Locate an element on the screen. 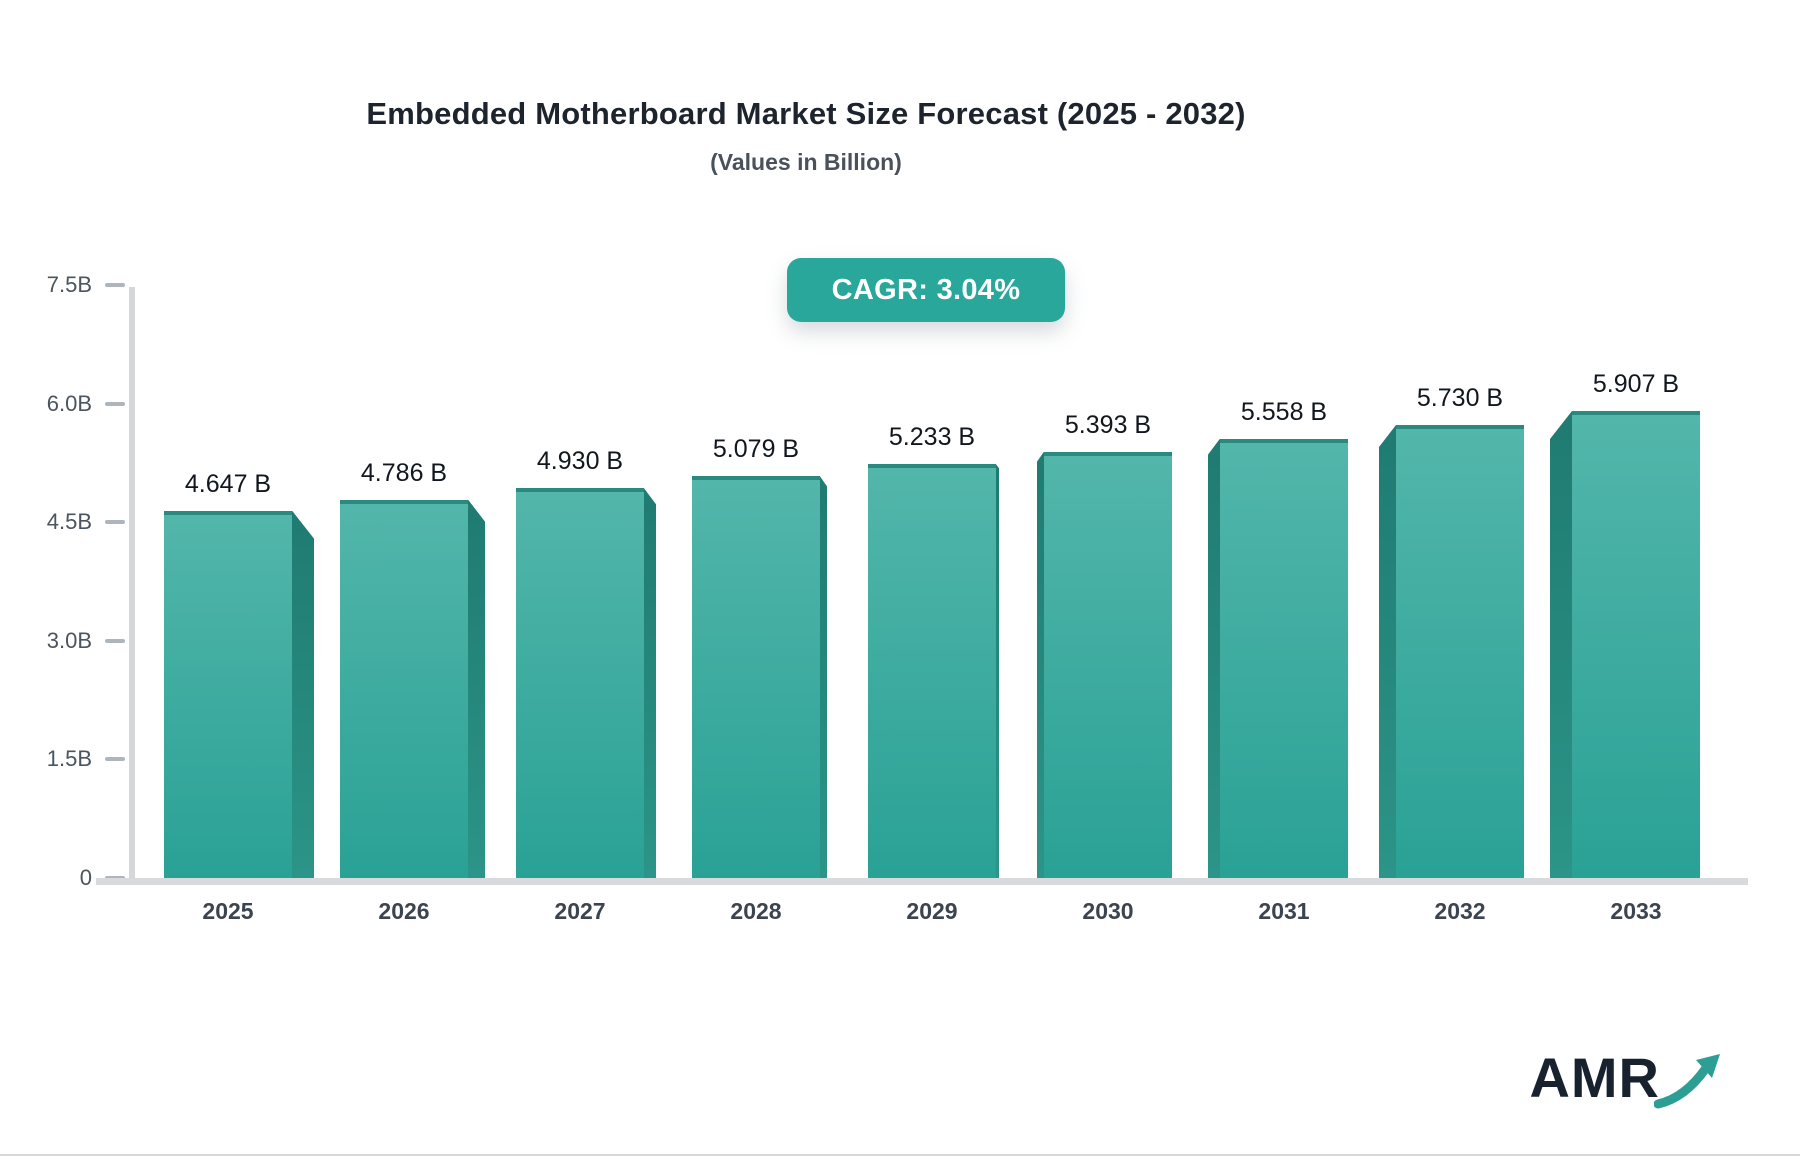 The width and height of the screenshot is (1800, 1156). x-axis-label-2026: 2026 is located at coordinates (404, 911).